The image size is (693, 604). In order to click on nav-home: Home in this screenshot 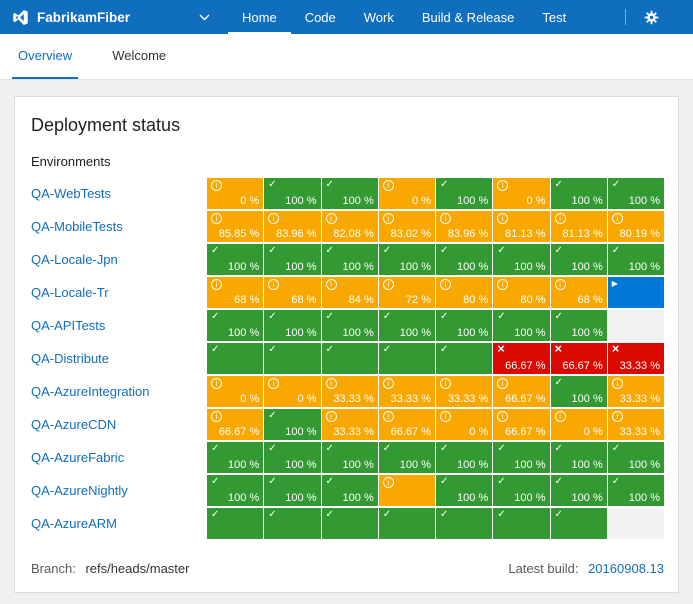, I will do `click(259, 17)`.